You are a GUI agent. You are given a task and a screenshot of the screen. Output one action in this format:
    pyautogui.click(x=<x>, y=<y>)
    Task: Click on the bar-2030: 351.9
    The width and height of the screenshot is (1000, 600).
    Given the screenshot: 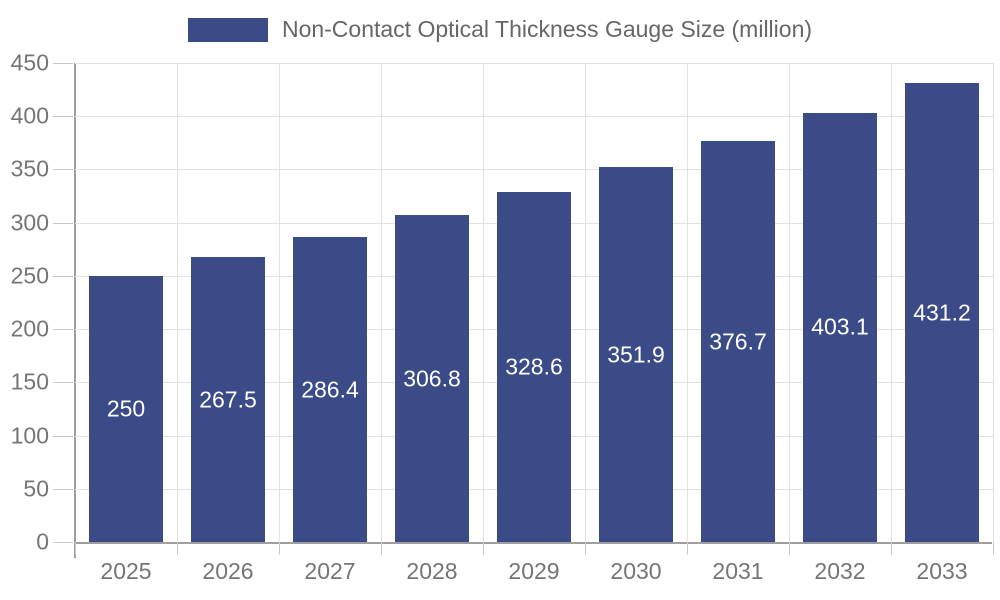 What is the action you would take?
    pyautogui.click(x=636, y=354)
    